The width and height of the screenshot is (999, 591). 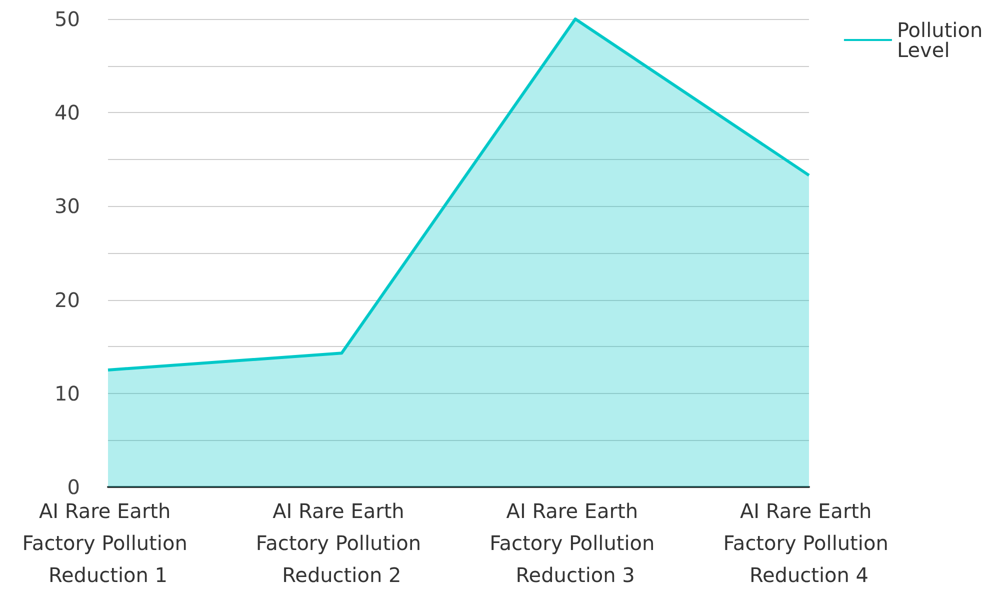 I want to click on y-tick-label: 30, so click(x=67, y=206).